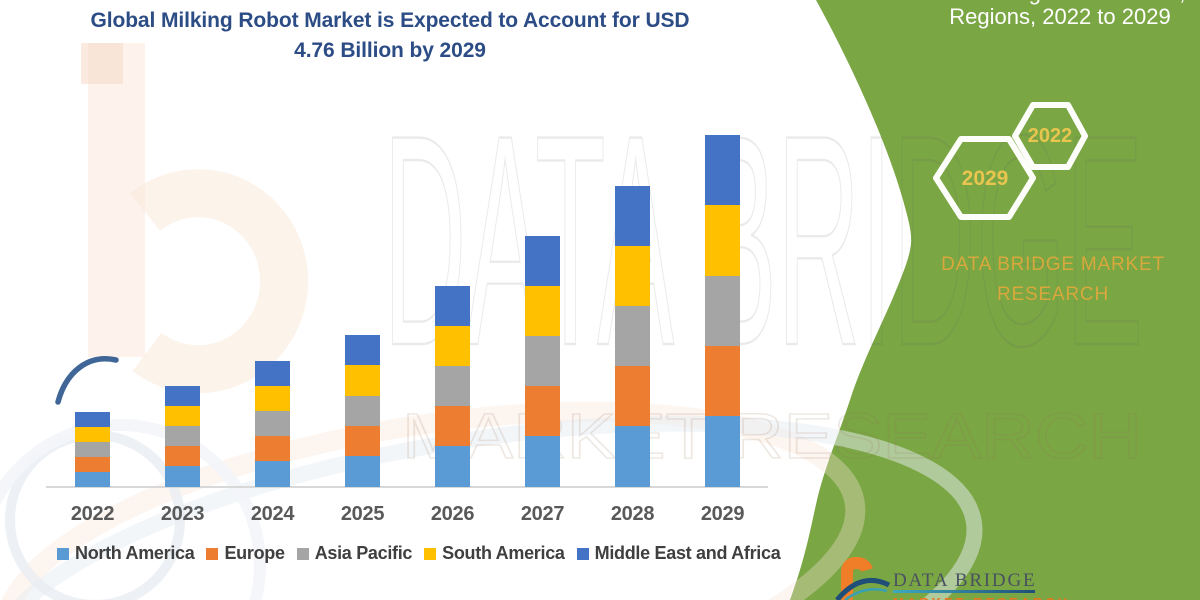 The image size is (1200, 600). Describe the element at coordinates (964, 591) in the screenshot. I see `footer-underline` at that location.